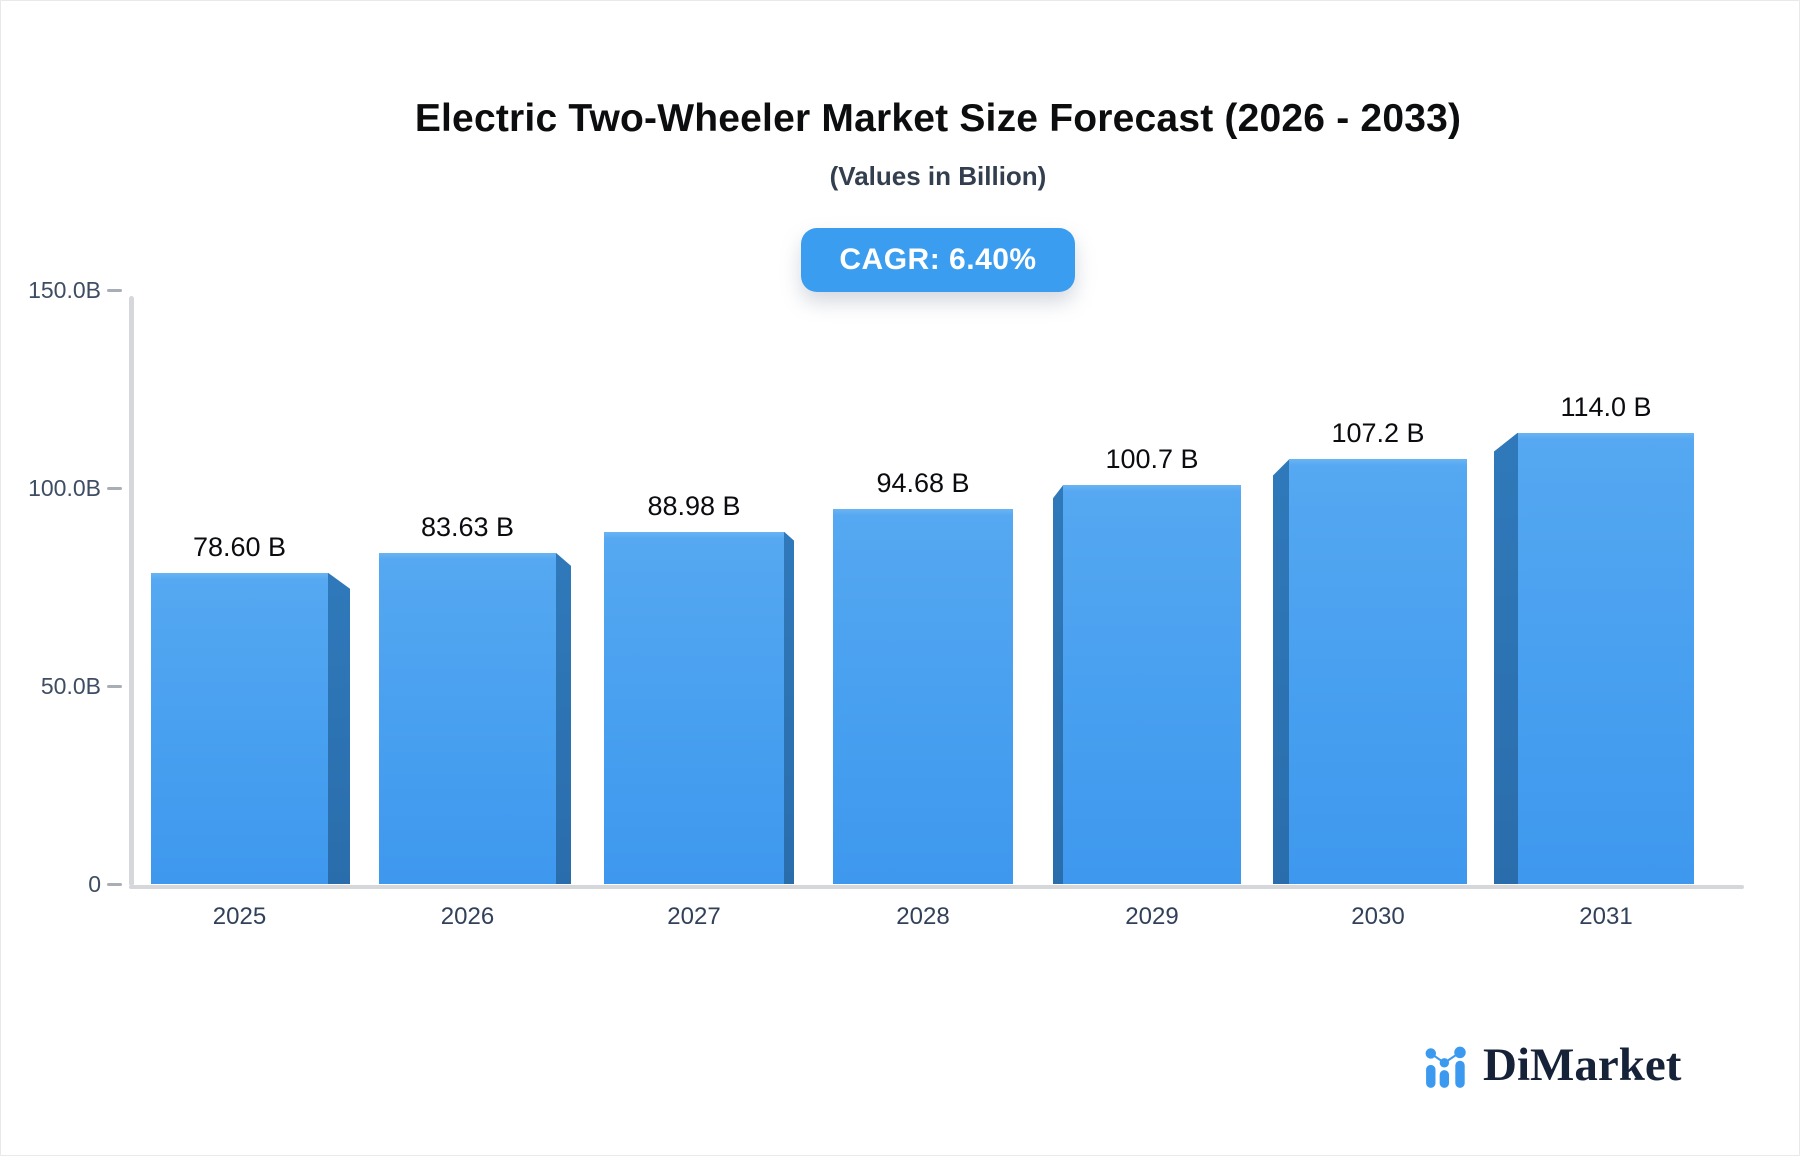 The height and width of the screenshot is (1156, 1800). Describe the element at coordinates (1582, 1065) in the screenshot. I see `brand-name: DiMarket` at that location.